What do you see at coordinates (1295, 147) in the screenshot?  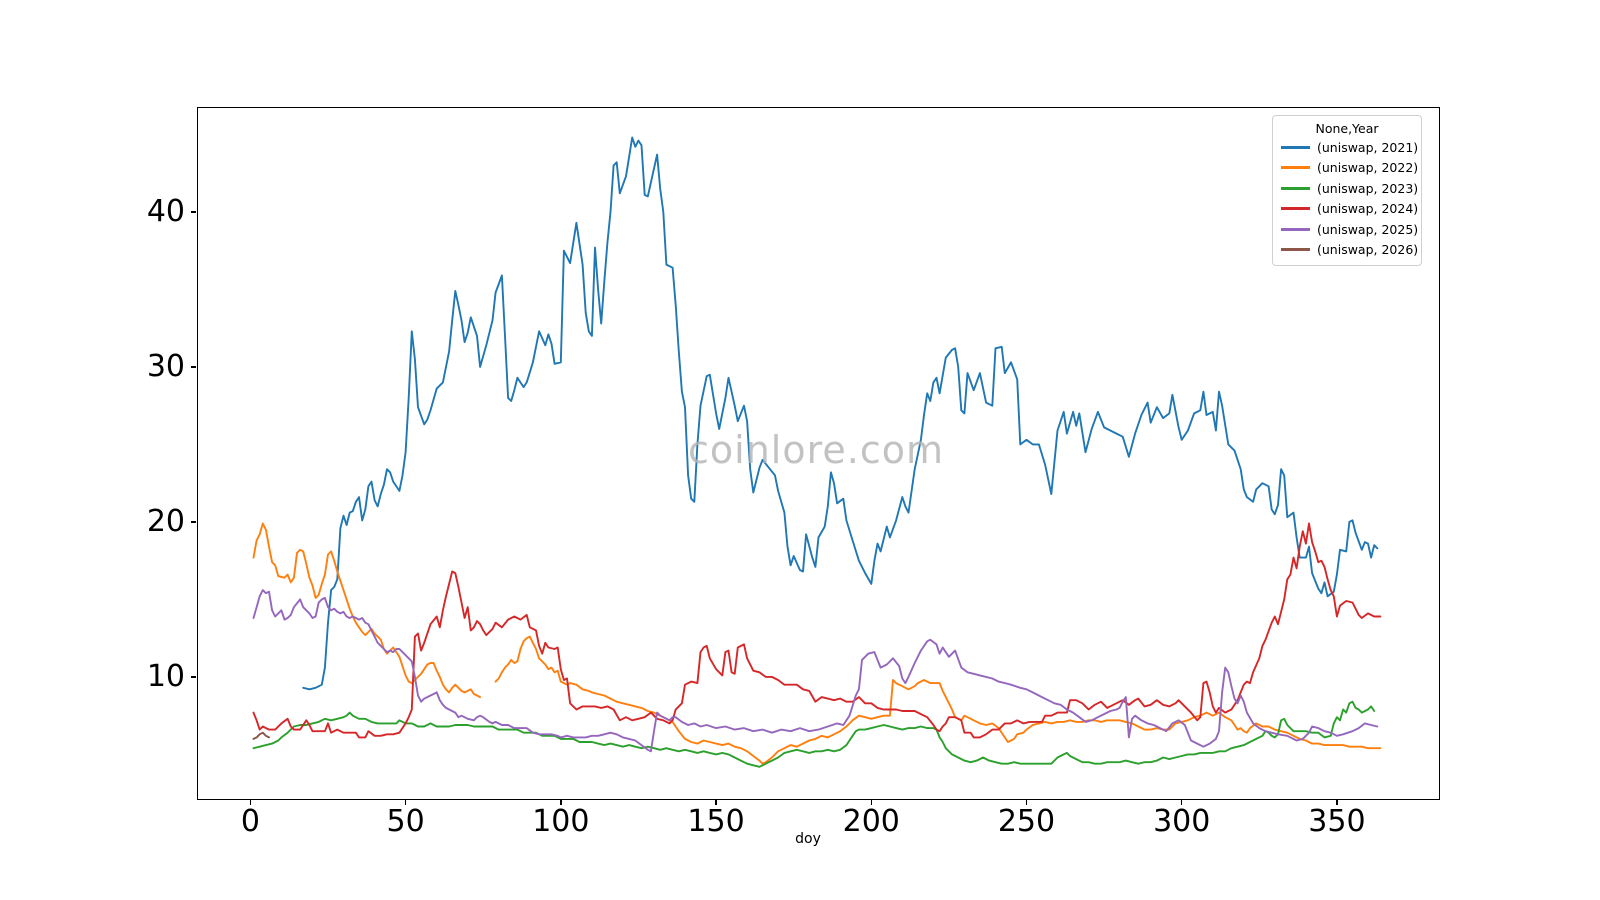 I see `legend-line-swatch-2021` at bounding box center [1295, 147].